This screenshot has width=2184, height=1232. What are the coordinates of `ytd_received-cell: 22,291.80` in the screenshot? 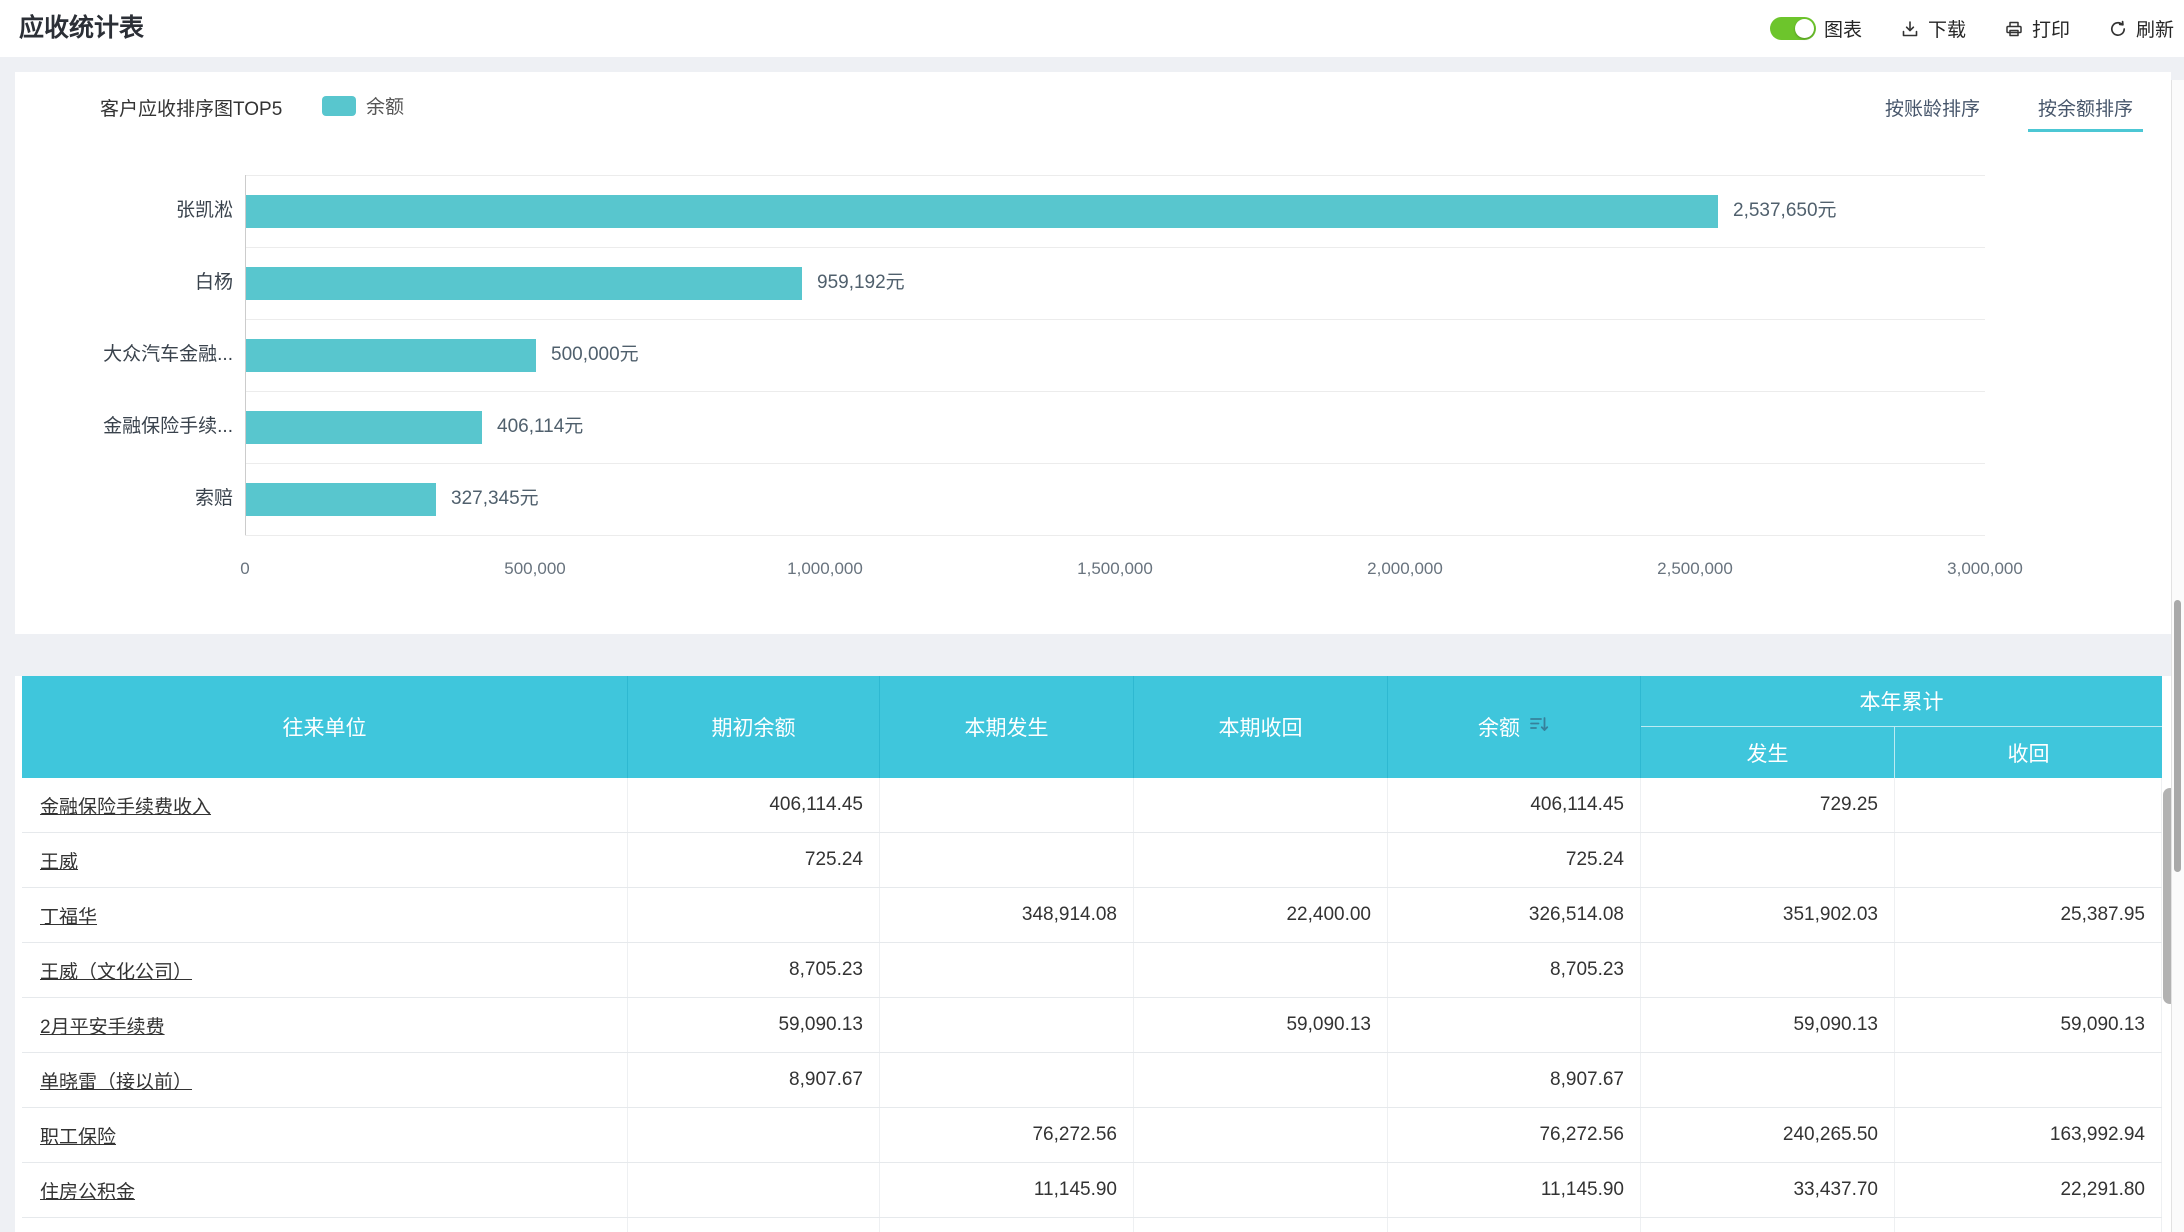 It's located at (2028, 1190).